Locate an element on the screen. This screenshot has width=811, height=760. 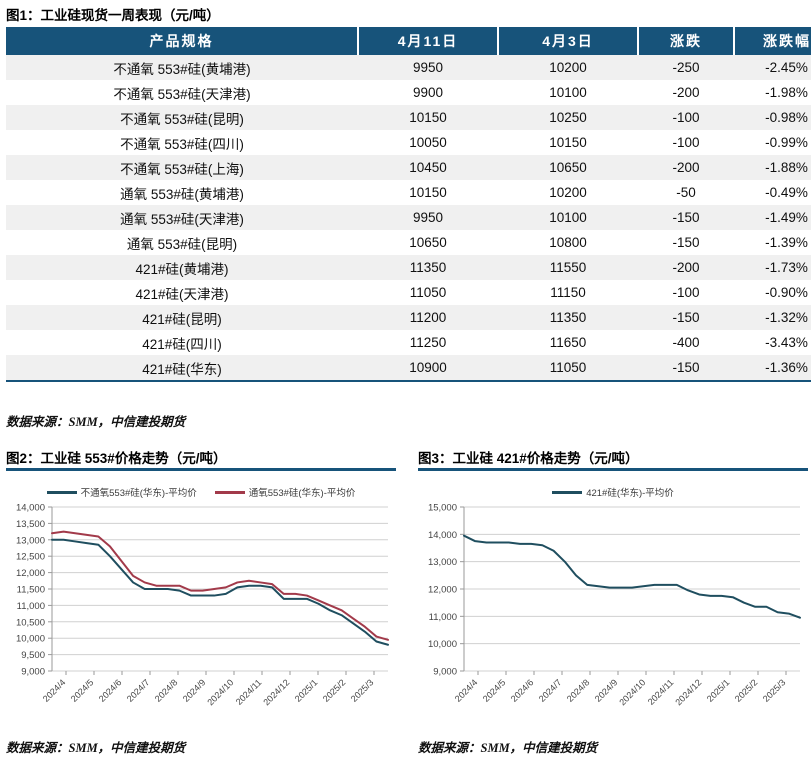
table-row: 421#硅(天津港) 11050 11150 -100 -0.90% is located at coordinates (408, 292).